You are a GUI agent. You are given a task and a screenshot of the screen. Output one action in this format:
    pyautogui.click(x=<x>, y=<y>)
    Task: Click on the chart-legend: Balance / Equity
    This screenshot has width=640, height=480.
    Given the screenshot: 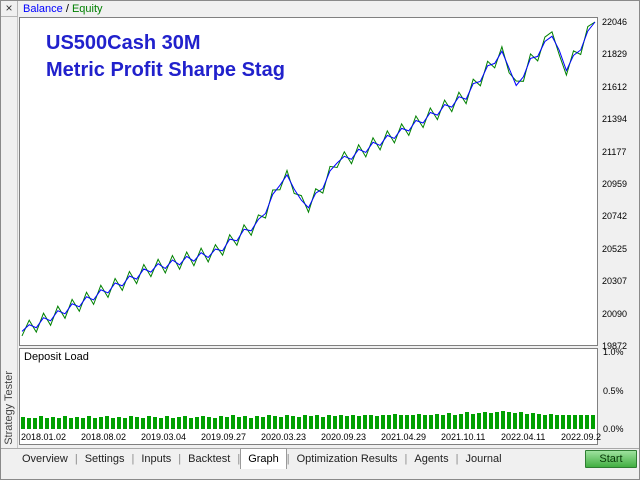 What is the action you would take?
    pyautogui.click(x=63, y=9)
    